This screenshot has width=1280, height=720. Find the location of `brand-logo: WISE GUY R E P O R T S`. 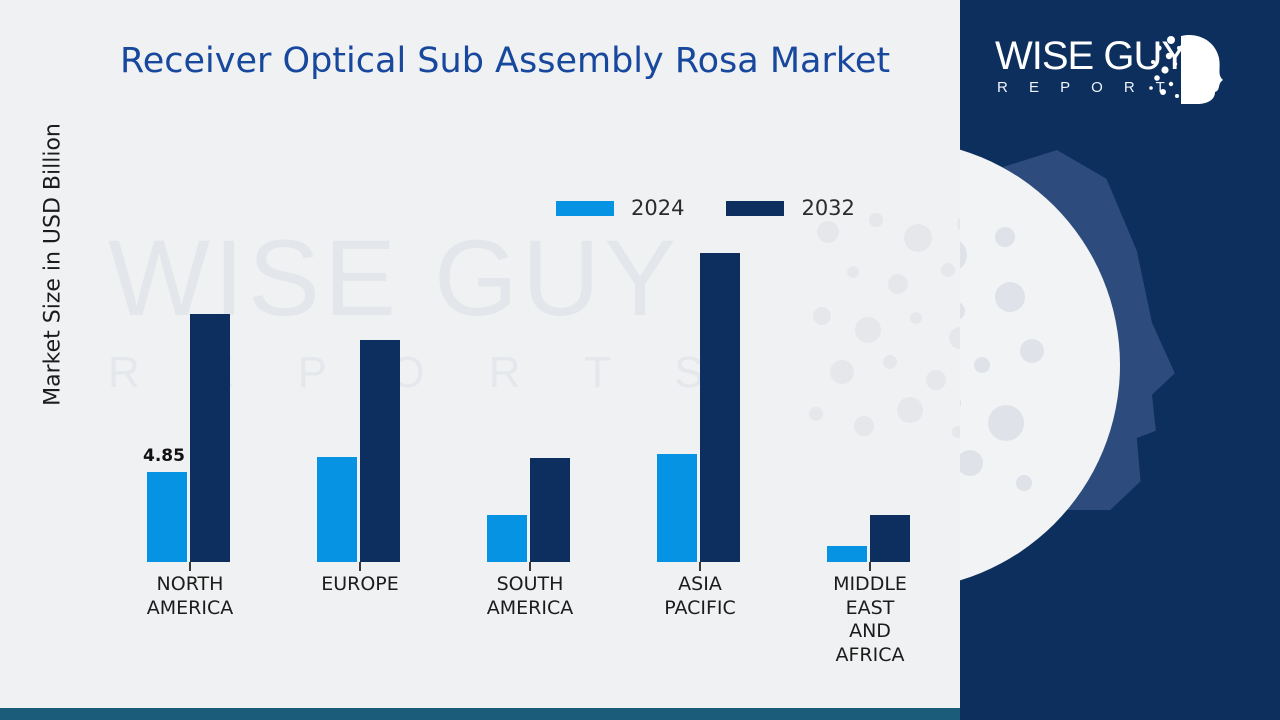

brand-logo: WISE GUY R E P O R T S is located at coordinates (1110, 74).